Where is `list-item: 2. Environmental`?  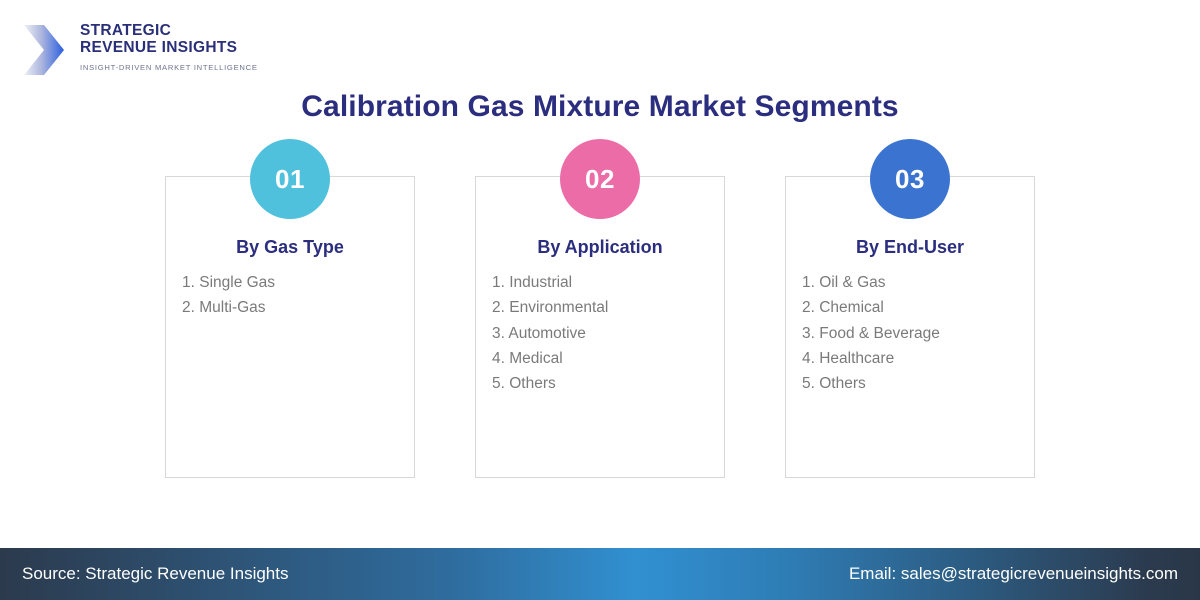
list-item: 2. Environmental is located at coordinates (550, 308).